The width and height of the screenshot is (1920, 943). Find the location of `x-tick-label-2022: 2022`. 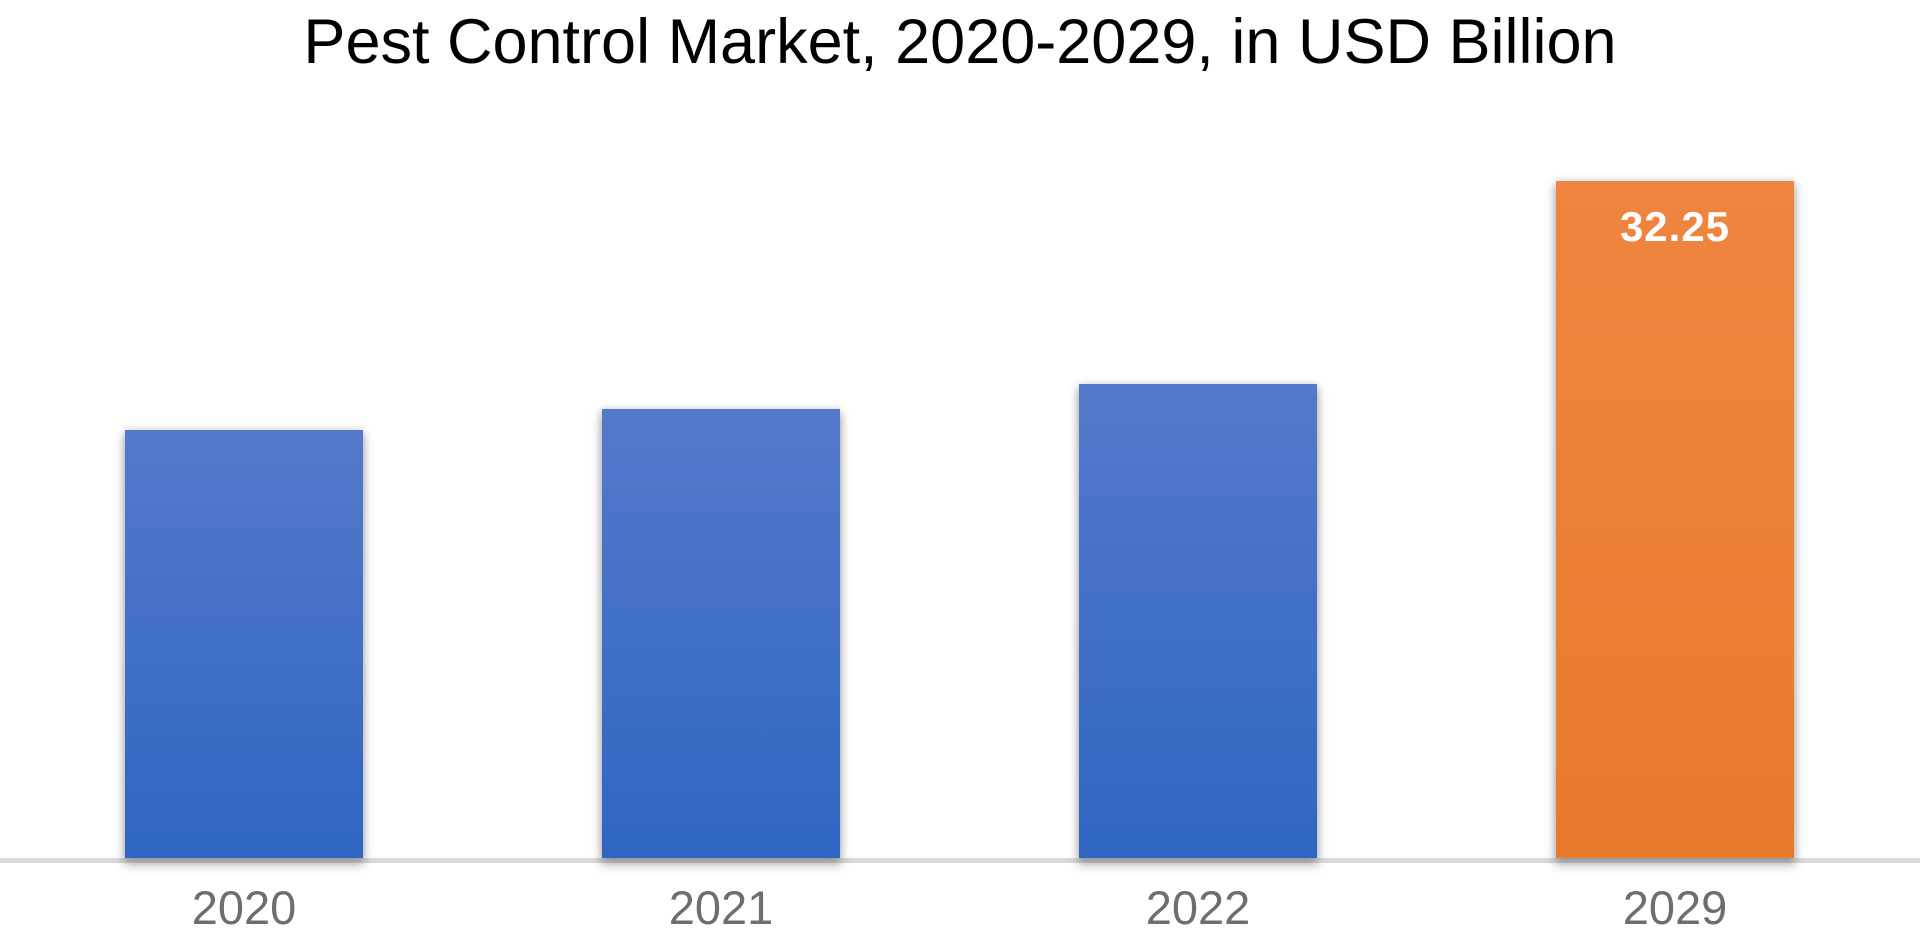

x-tick-label-2022: 2022 is located at coordinates (1198, 907).